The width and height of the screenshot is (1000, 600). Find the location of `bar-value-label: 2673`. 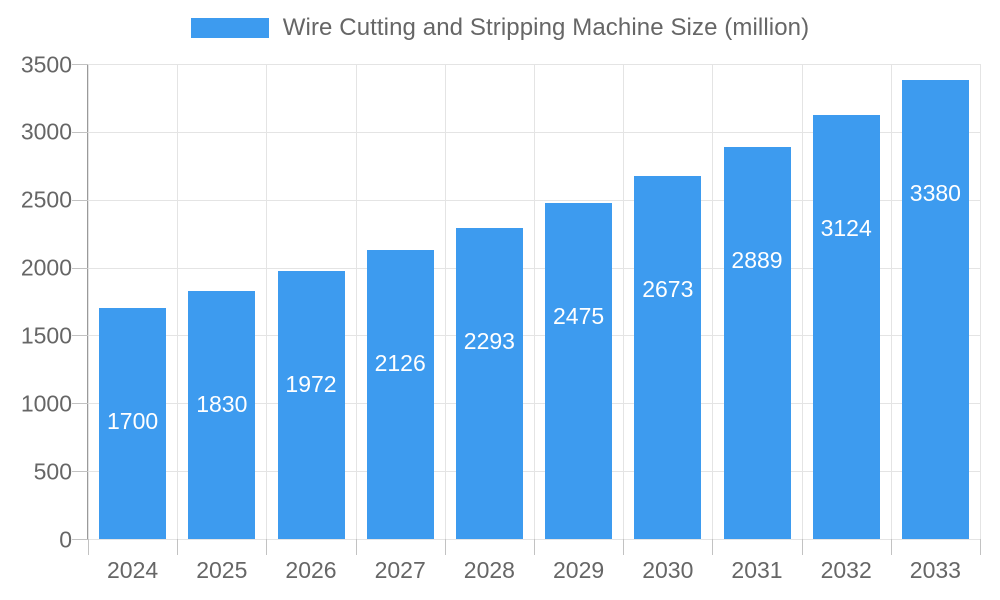

bar-value-label: 2673 is located at coordinates (668, 289).